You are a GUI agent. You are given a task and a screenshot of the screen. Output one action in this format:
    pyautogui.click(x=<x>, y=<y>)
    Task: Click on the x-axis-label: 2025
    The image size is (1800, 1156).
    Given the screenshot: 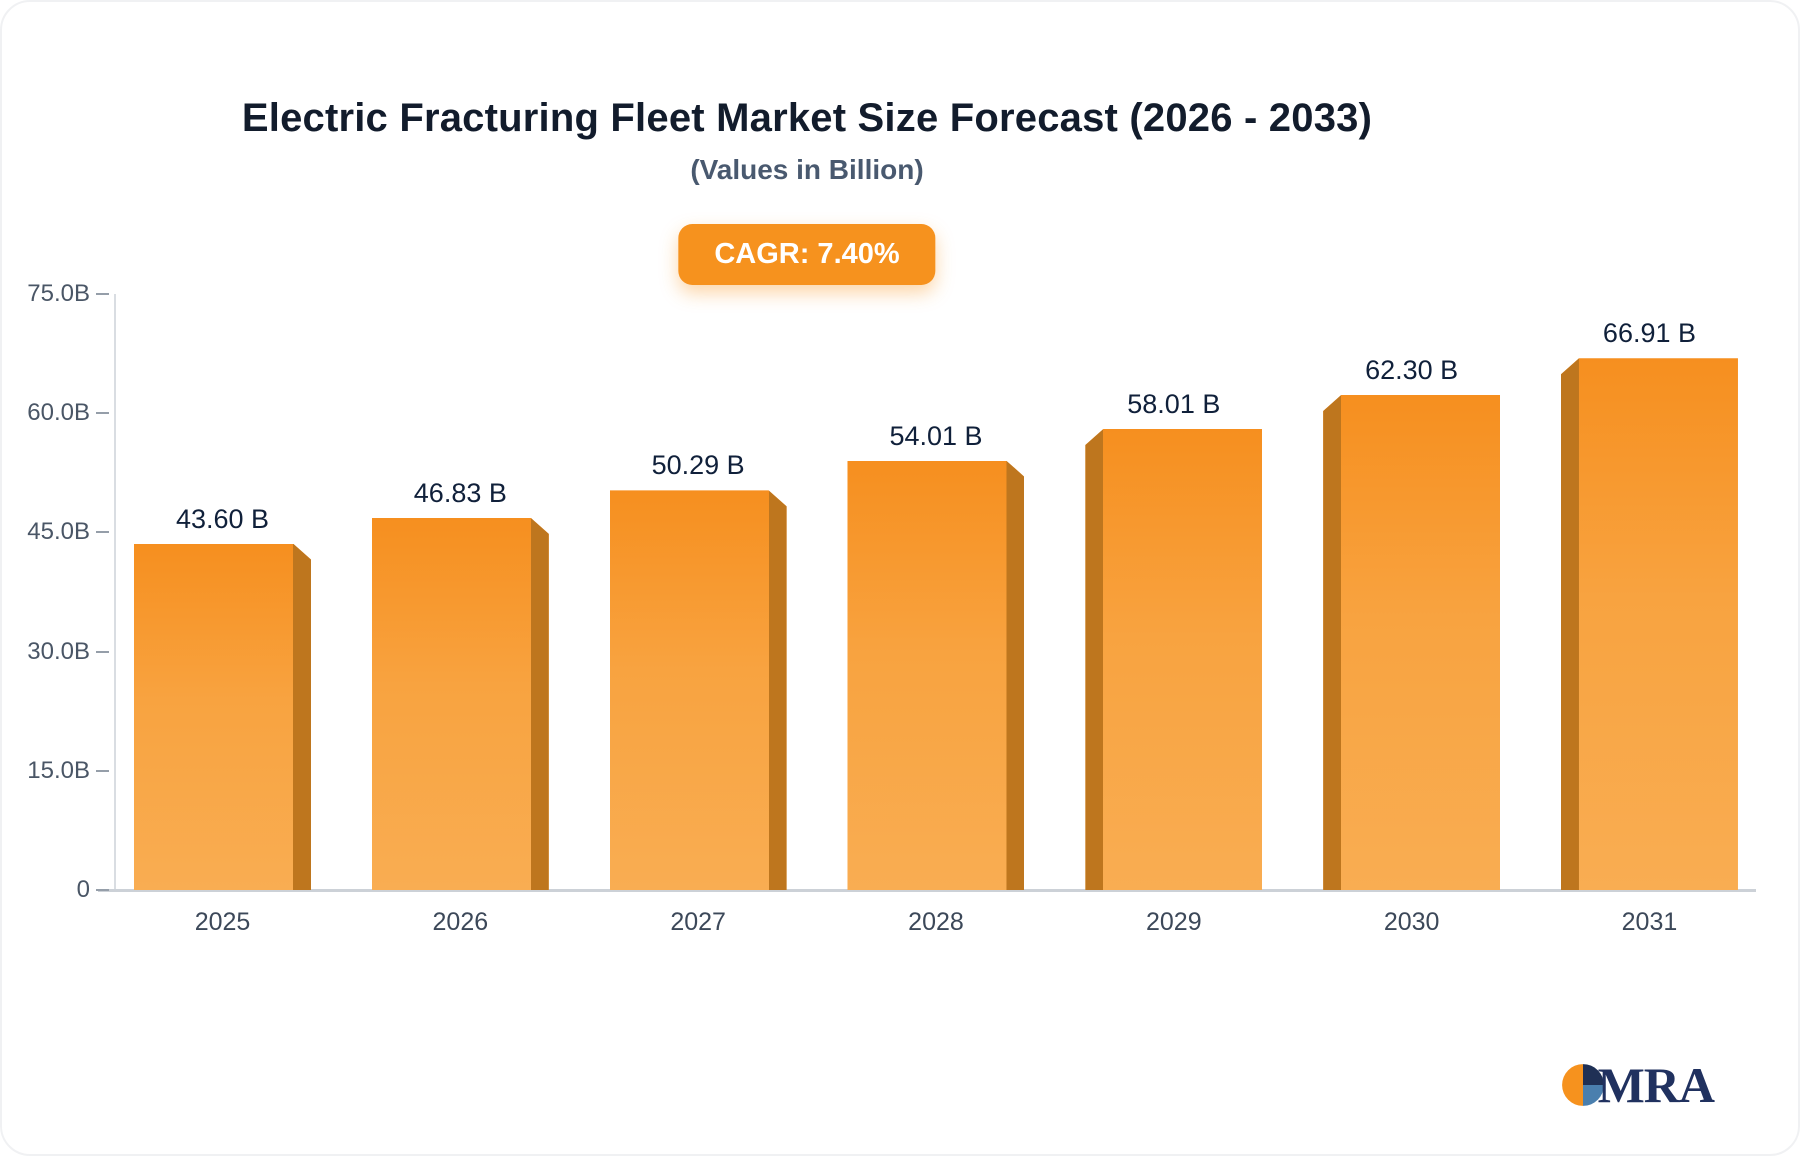 What is the action you would take?
    pyautogui.click(x=222, y=922)
    